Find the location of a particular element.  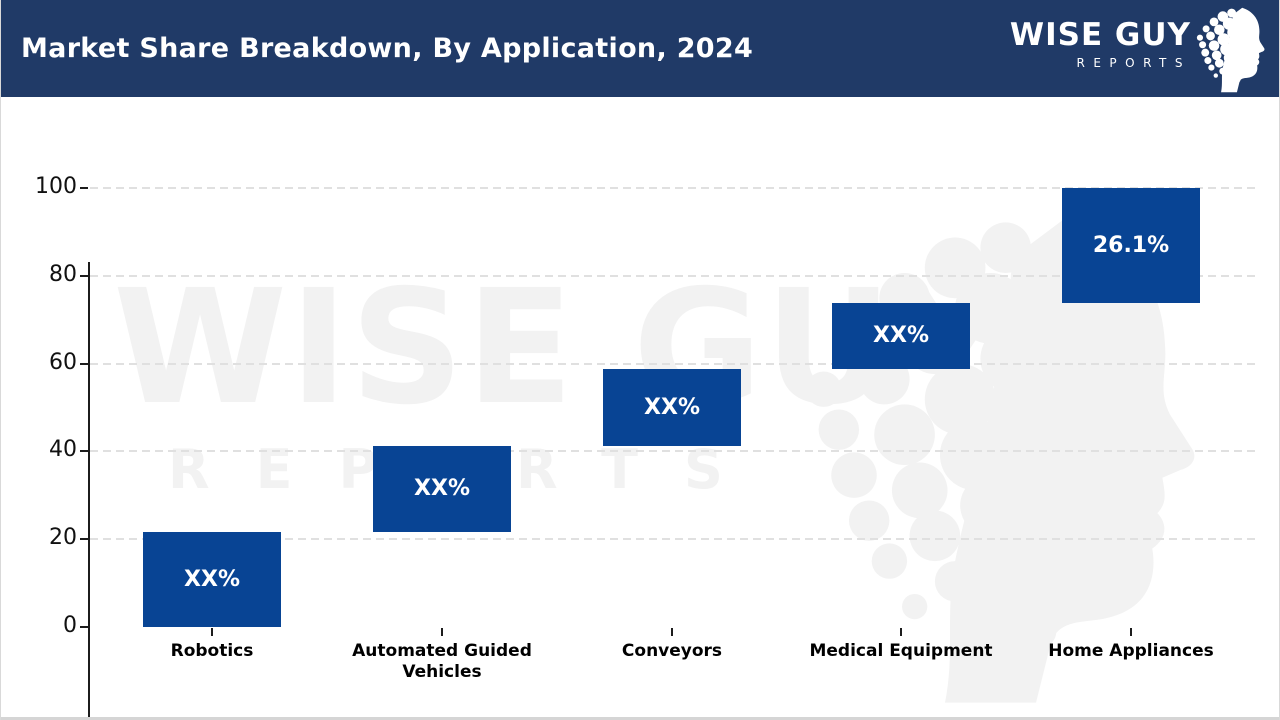

y-tick-label-40: 40 is located at coordinates (63, 450).